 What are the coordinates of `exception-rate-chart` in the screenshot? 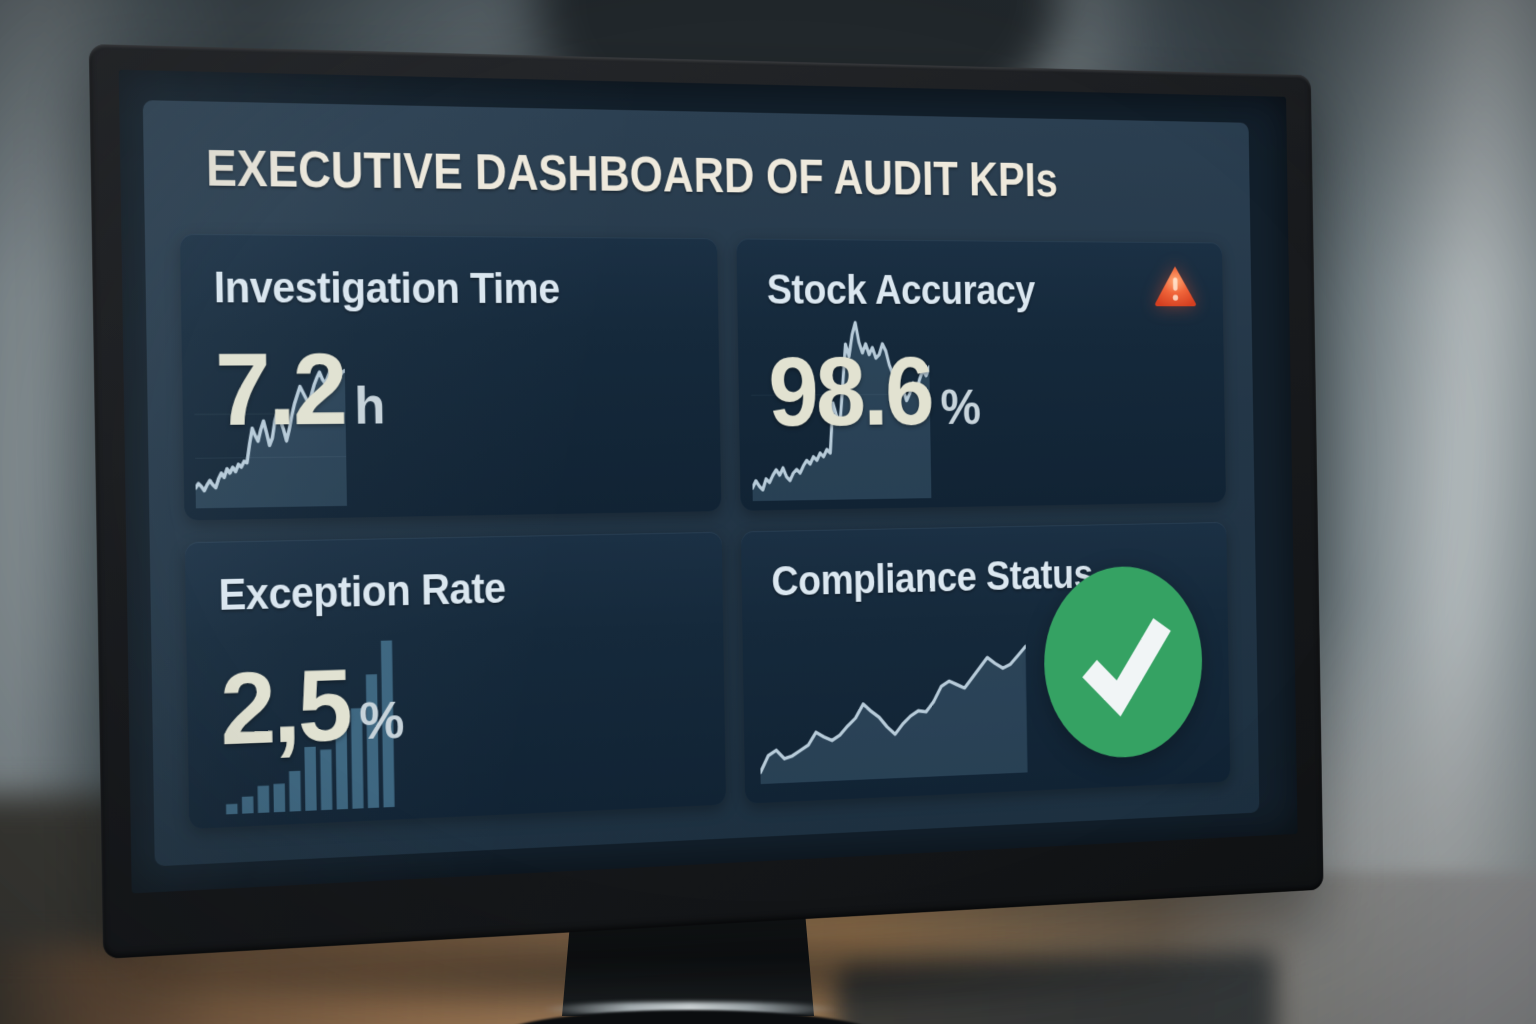 It's located at (310, 727).